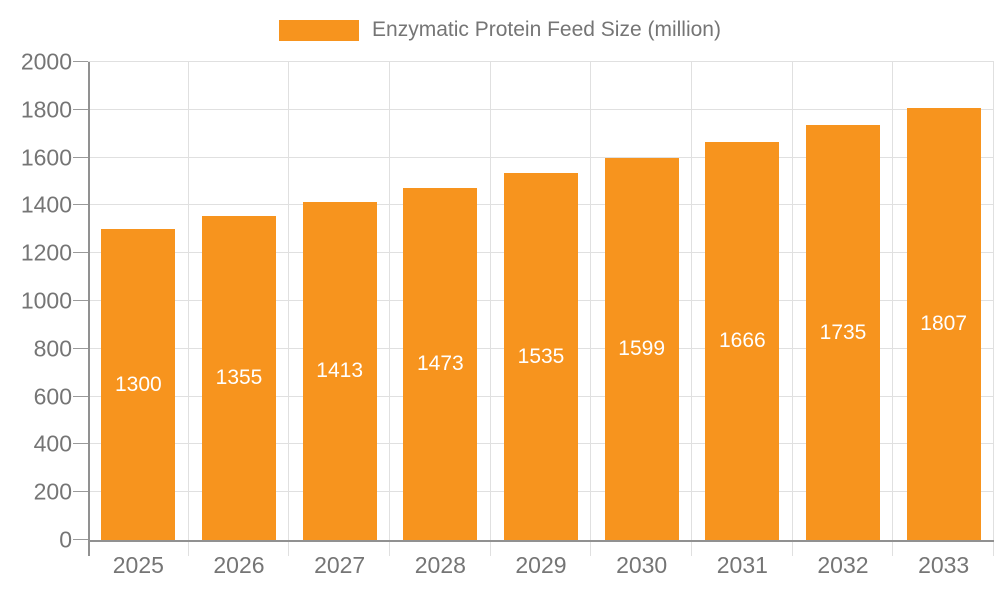 The image size is (1000, 600). I want to click on legend-swatch, so click(319, 30).